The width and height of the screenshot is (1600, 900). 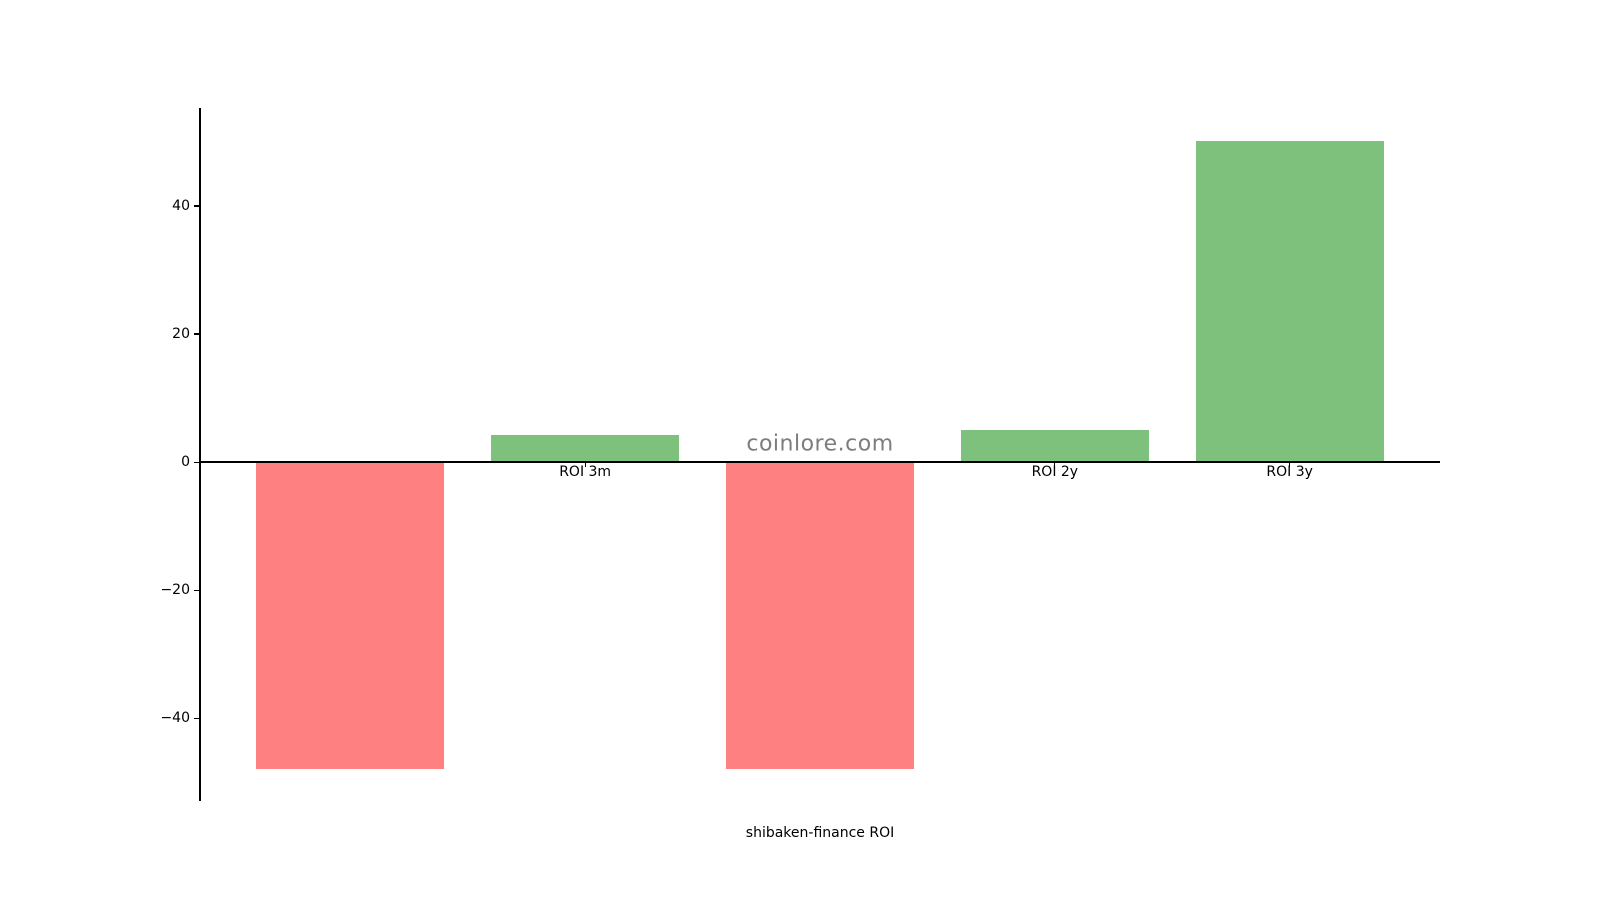 What do you see at coordinates (185, 462) in the screenshot?
I see `y-tick-label: 0` at bounding box center [185, 462].